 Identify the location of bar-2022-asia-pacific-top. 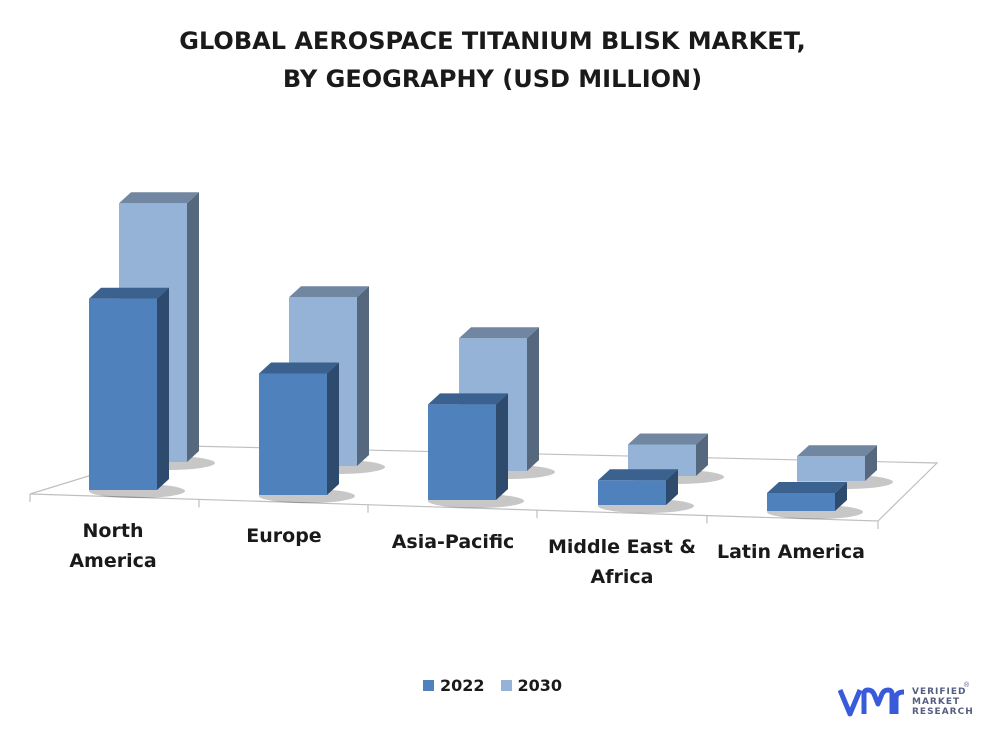
(468, 399).